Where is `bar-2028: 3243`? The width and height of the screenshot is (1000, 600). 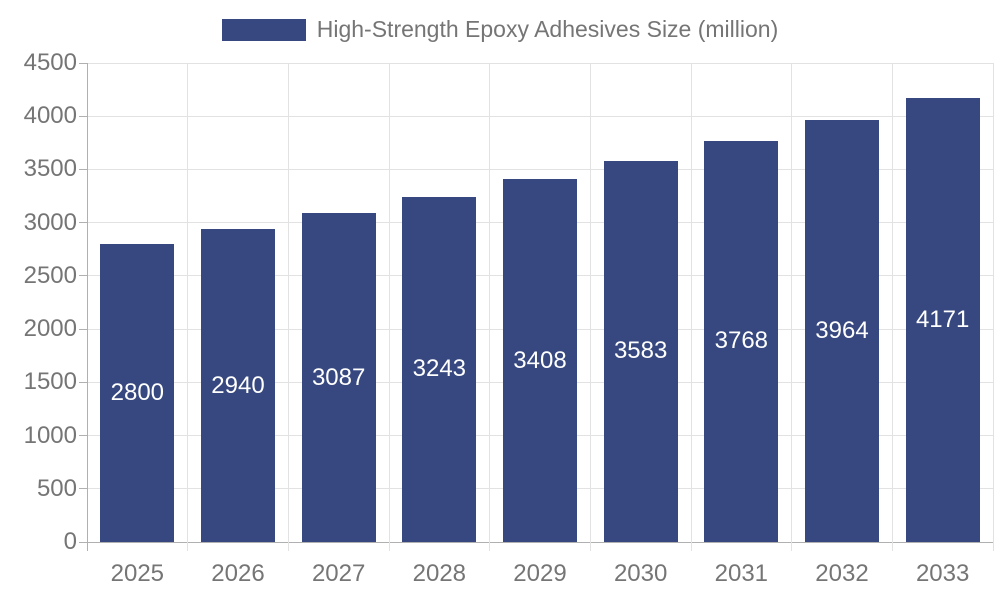
bar-2028: 3243 is located at coordinates (439, 369).